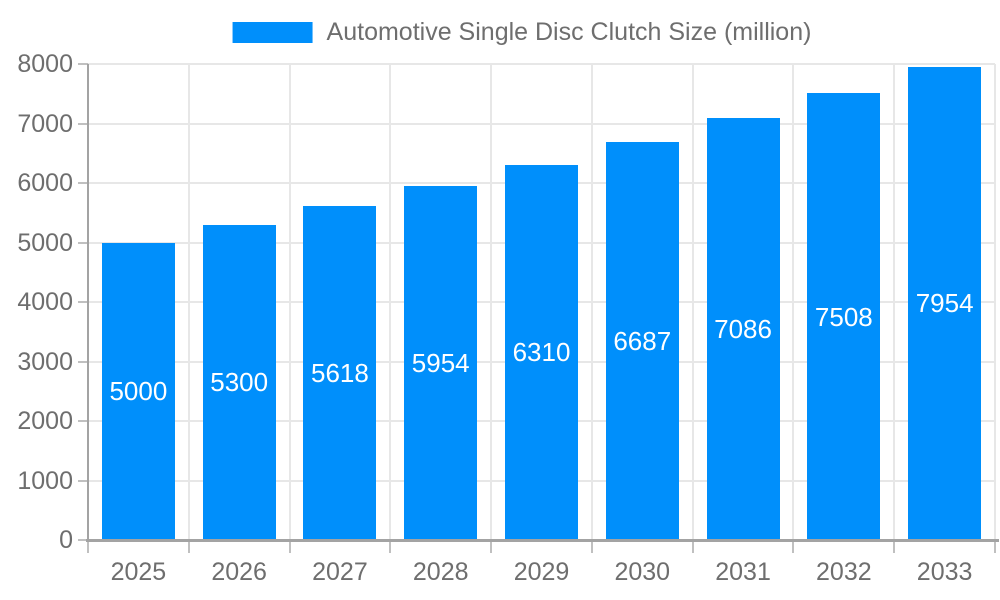  I want to click on bar-value-label: 5000, so click(138, 391).